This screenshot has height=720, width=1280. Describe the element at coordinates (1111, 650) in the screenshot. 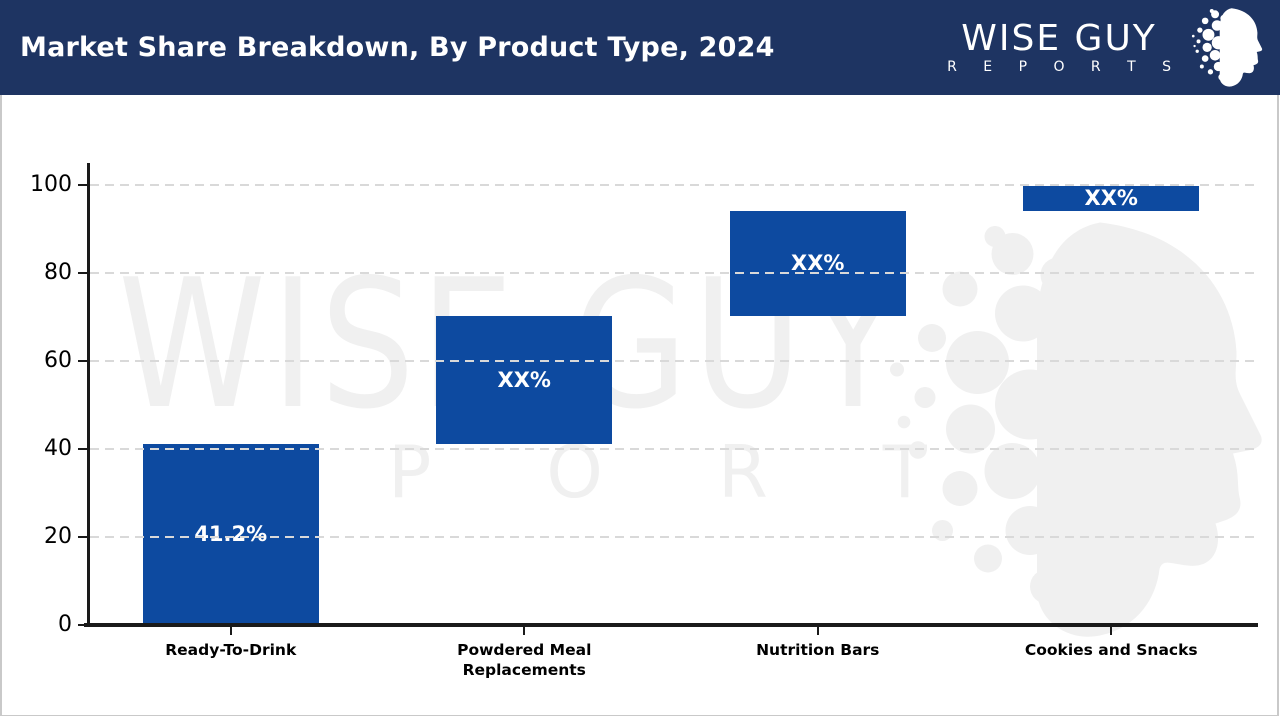

I see `x-category-label: Cookies and Snacks` at that location.